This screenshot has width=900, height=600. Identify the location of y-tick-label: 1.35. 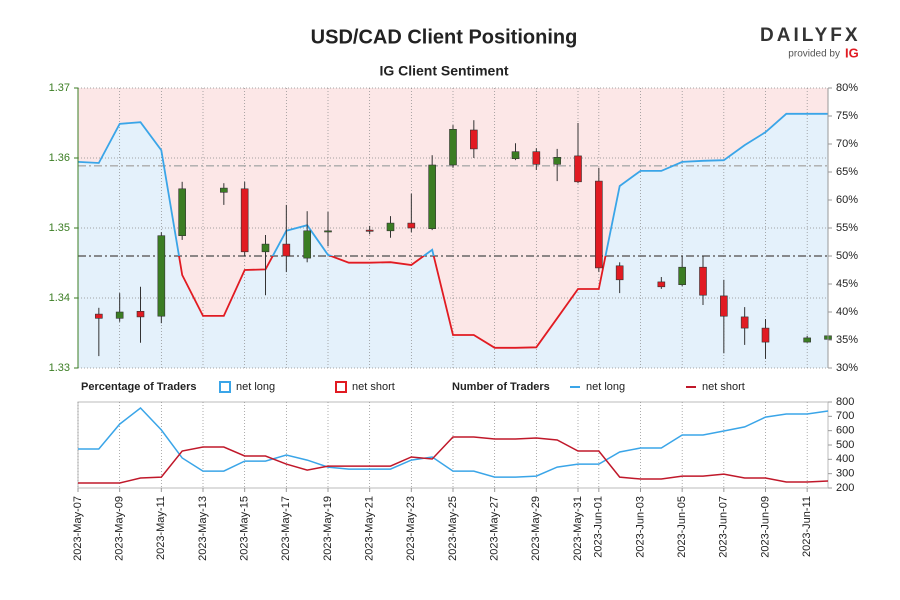
(59, 228).